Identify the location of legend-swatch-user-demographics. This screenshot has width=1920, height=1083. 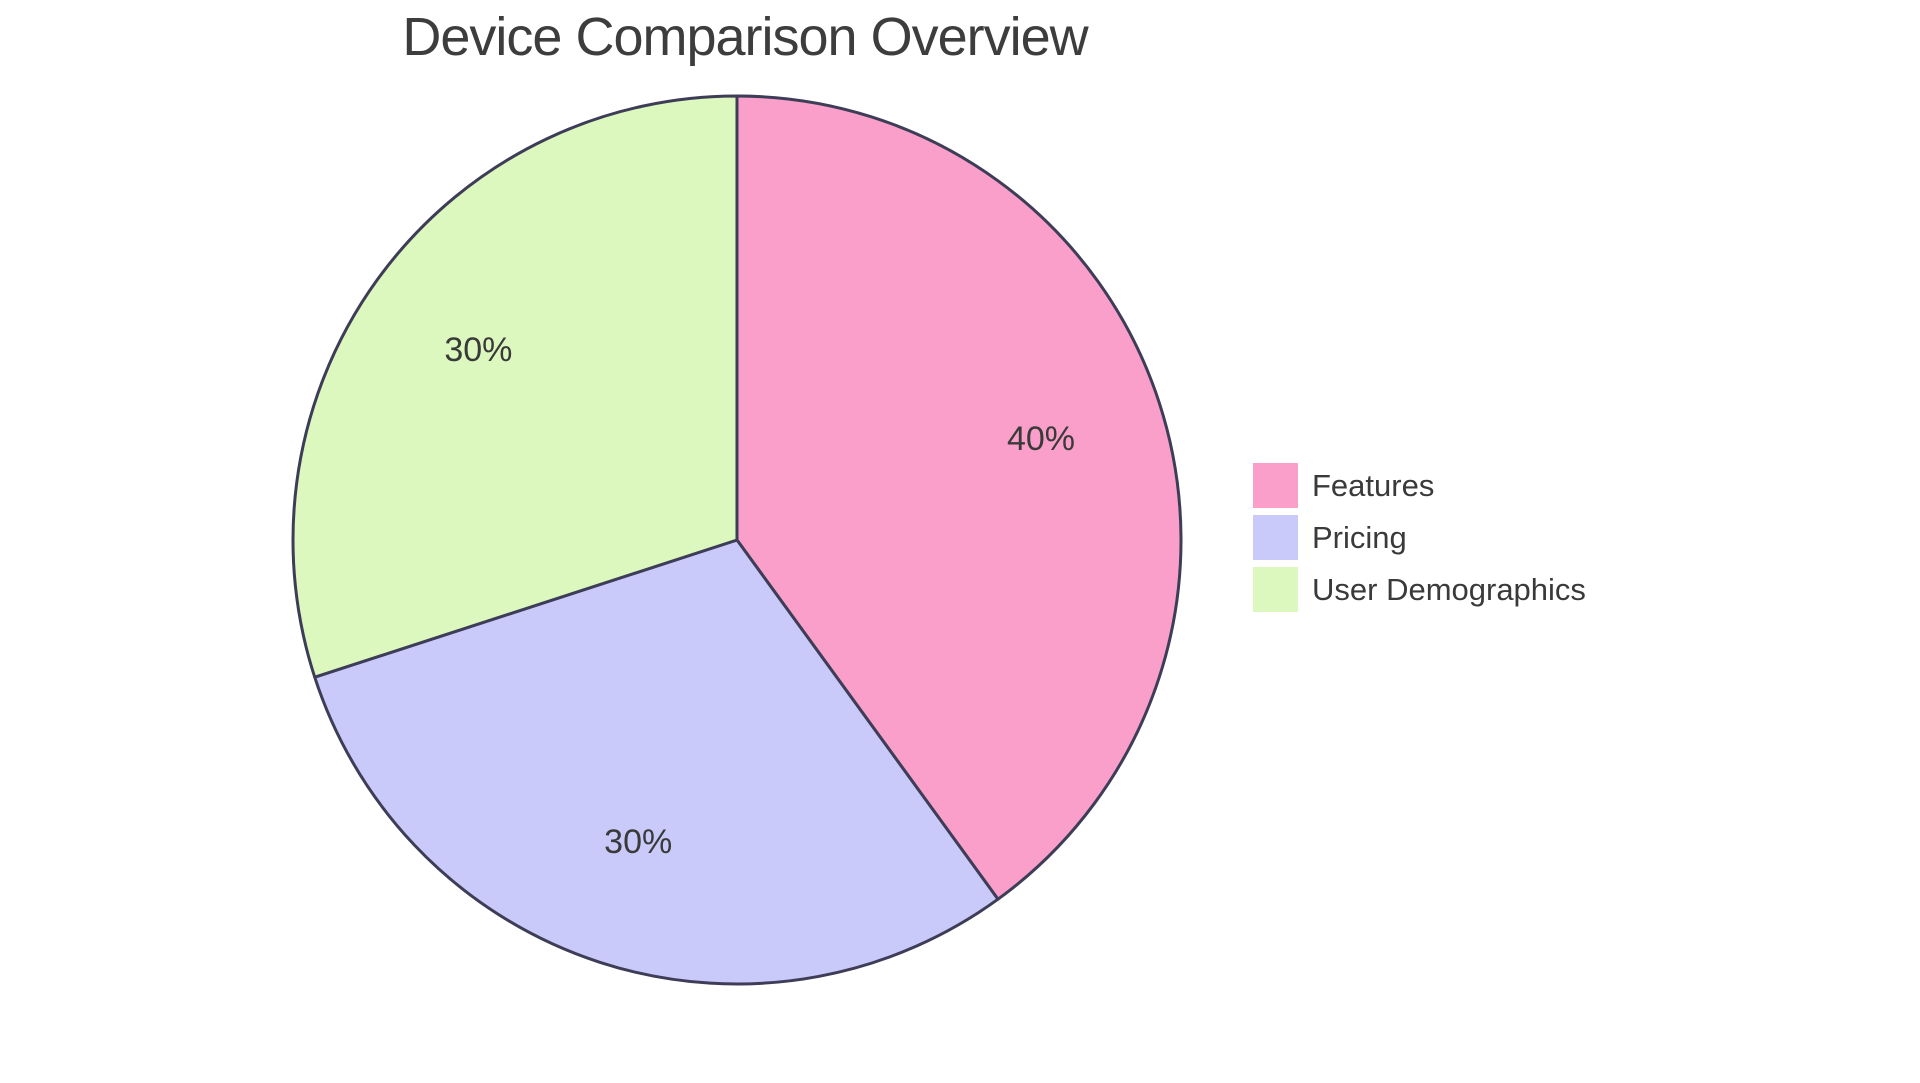
(1275, 589).